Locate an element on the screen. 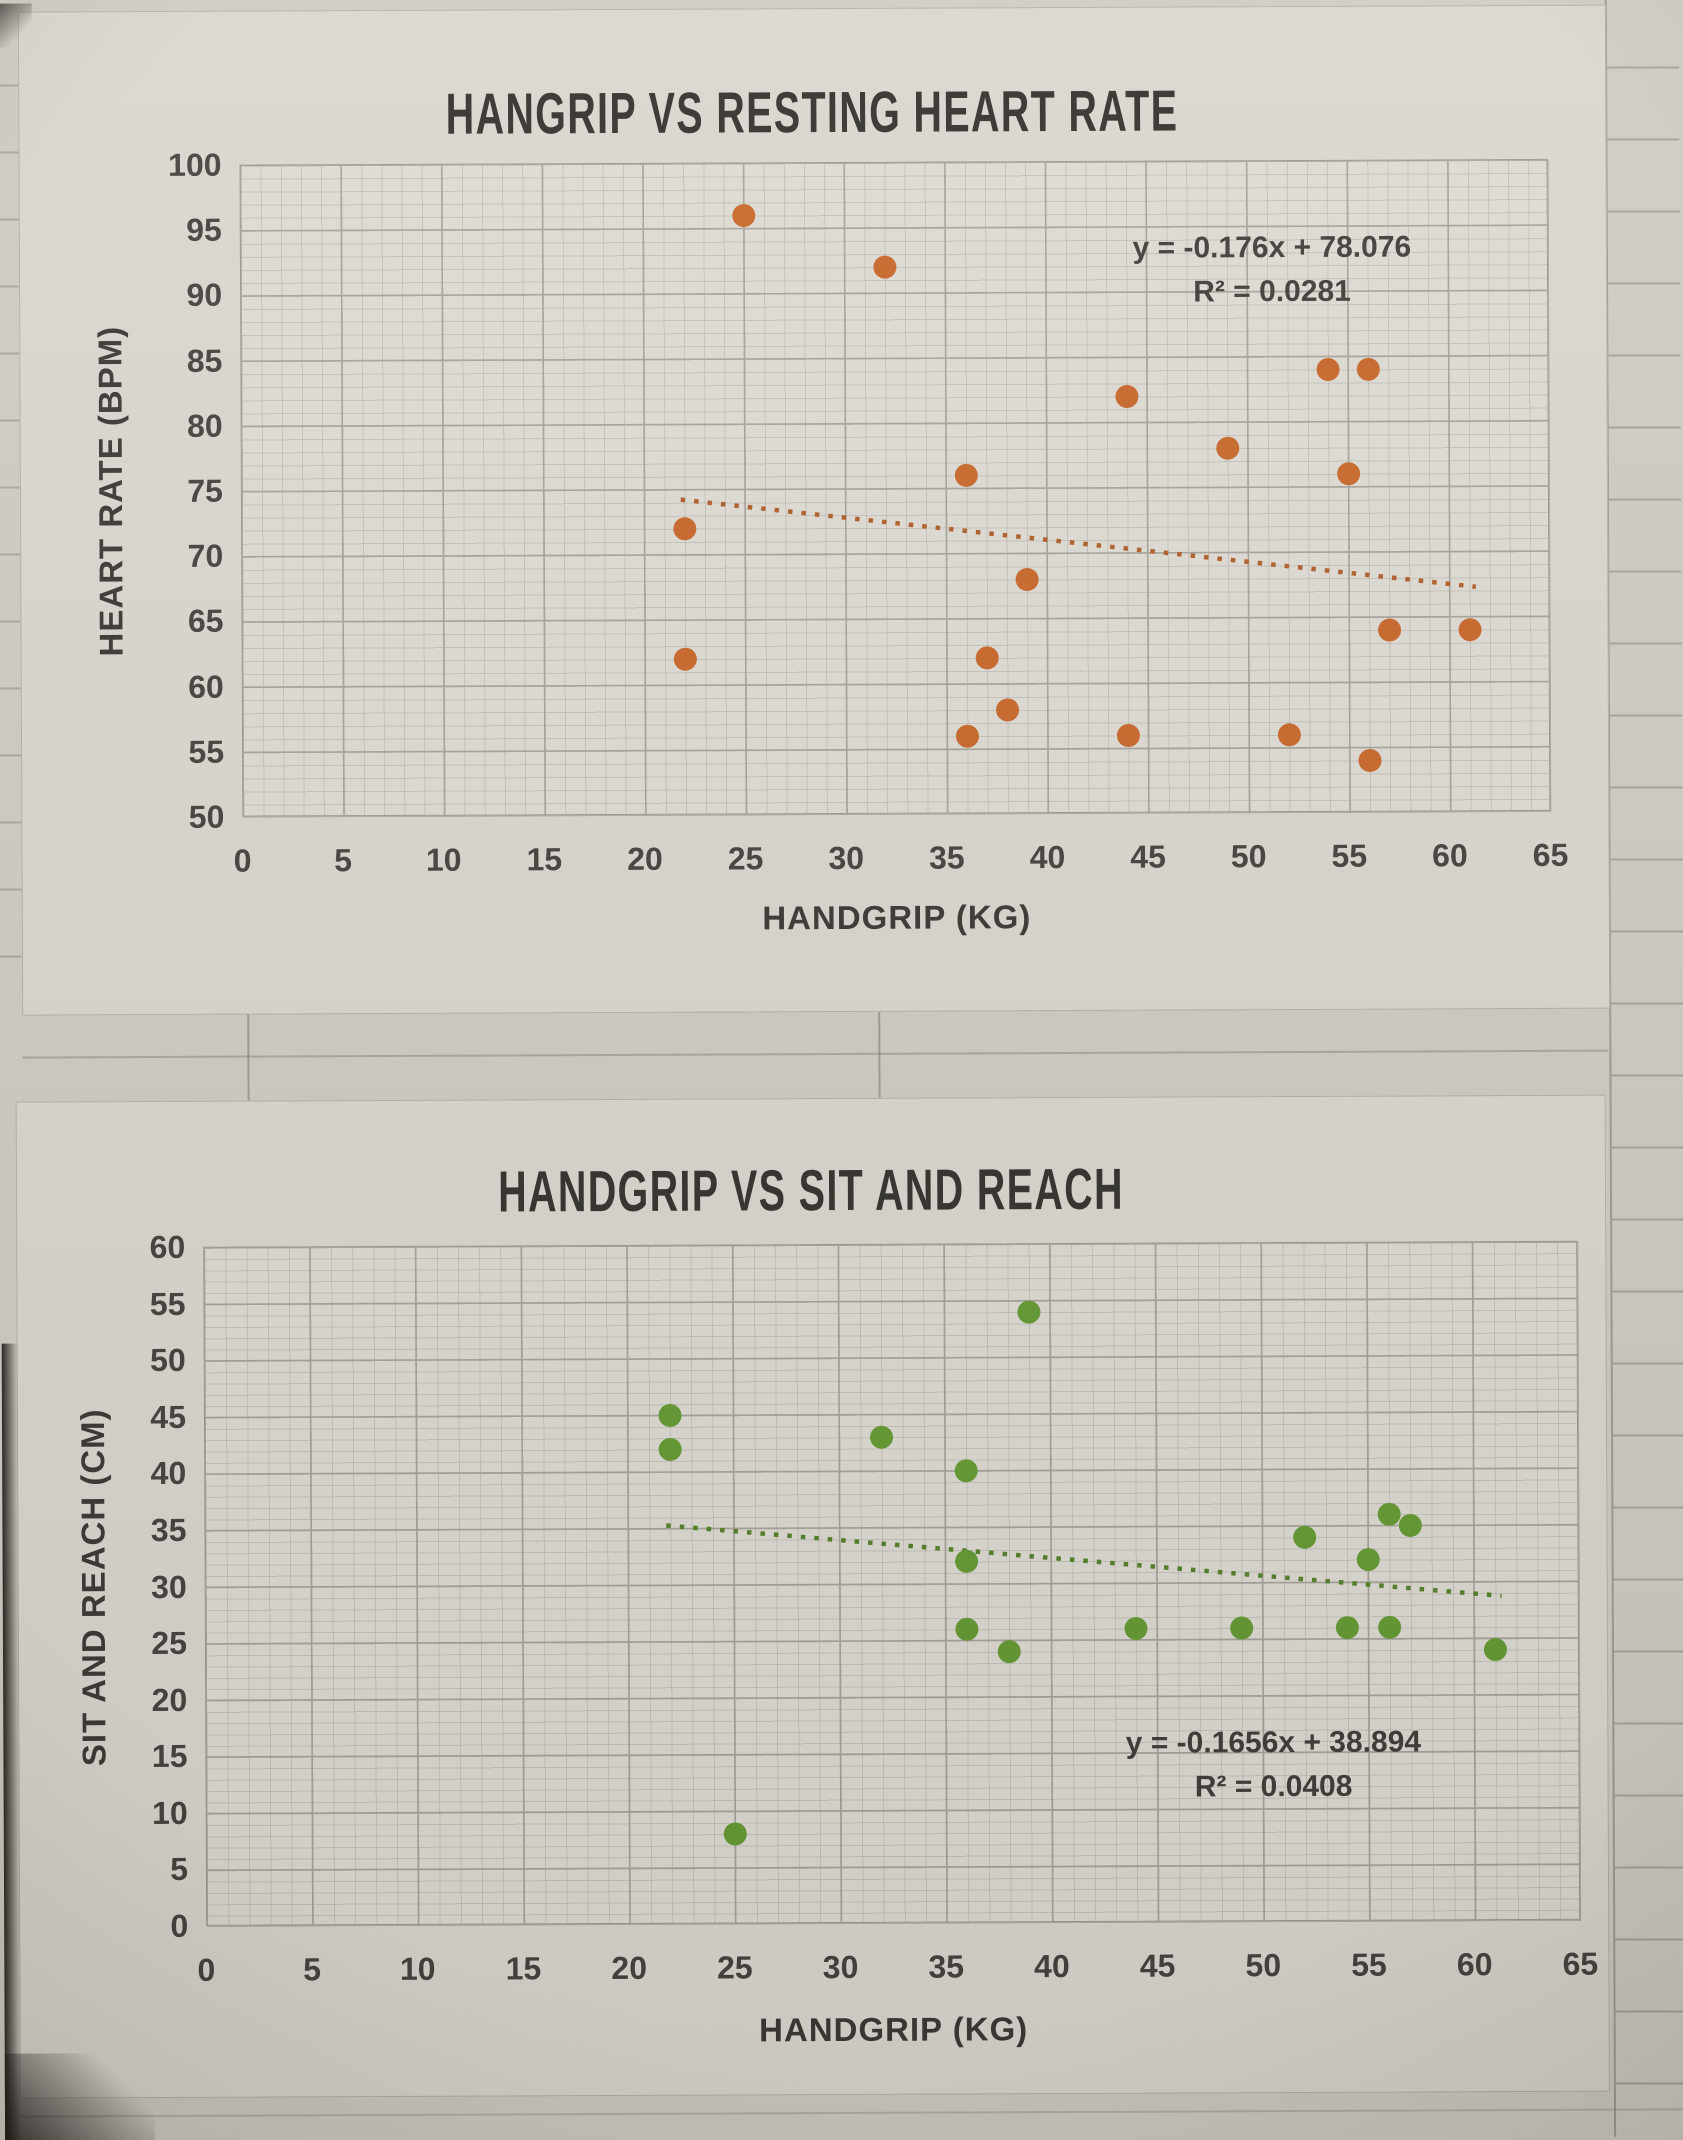  x-tick-label: 20 is located at coordinates (645, 858).